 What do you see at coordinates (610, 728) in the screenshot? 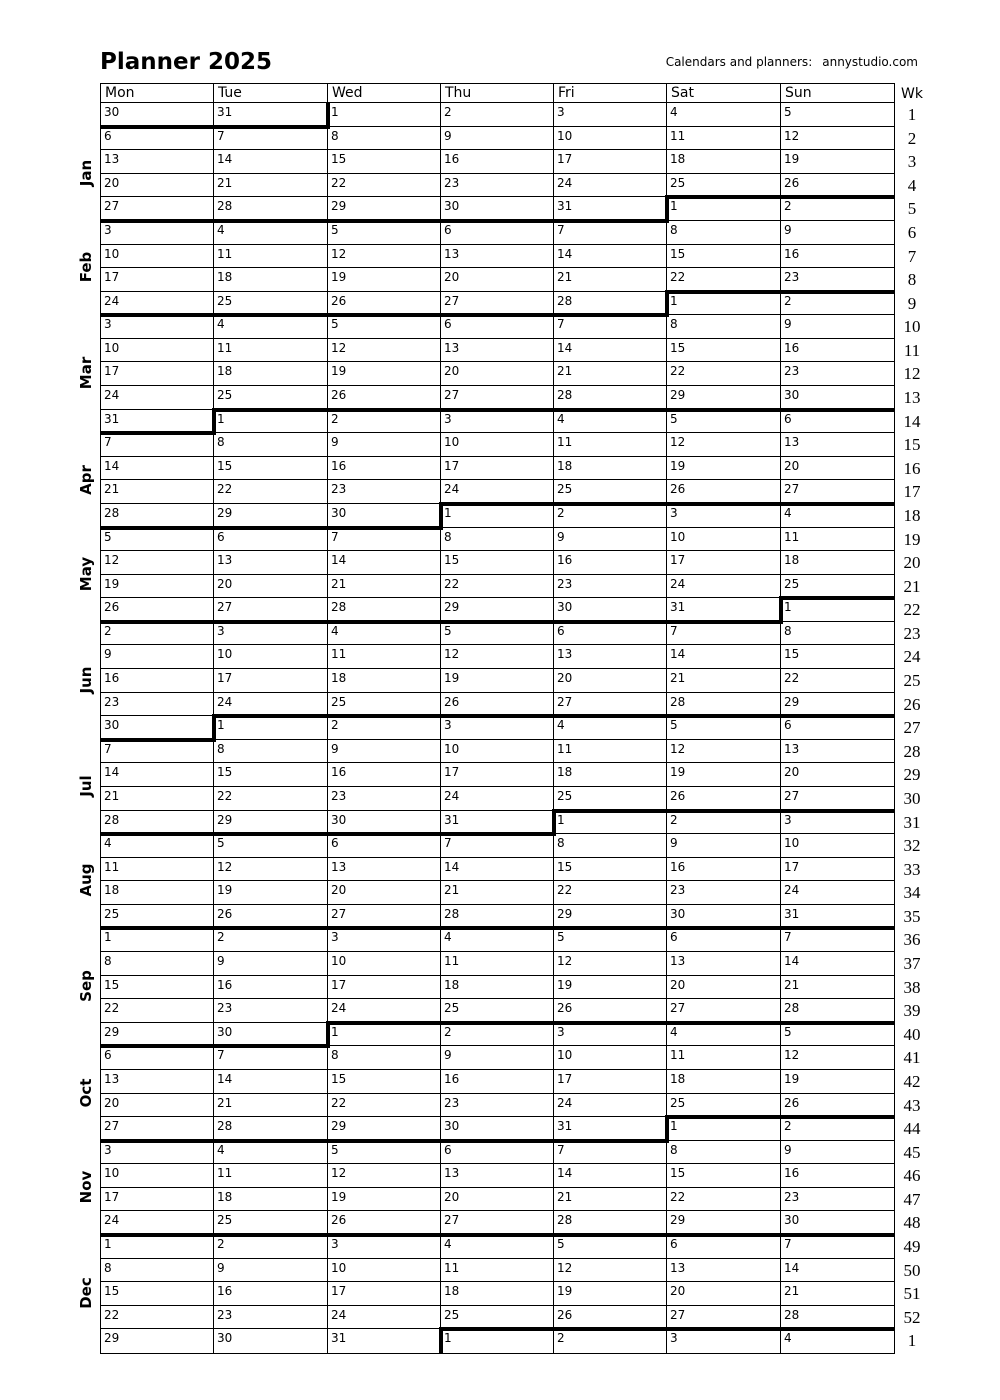
I see `day-cell: 4` at bounding box center [610, 728].